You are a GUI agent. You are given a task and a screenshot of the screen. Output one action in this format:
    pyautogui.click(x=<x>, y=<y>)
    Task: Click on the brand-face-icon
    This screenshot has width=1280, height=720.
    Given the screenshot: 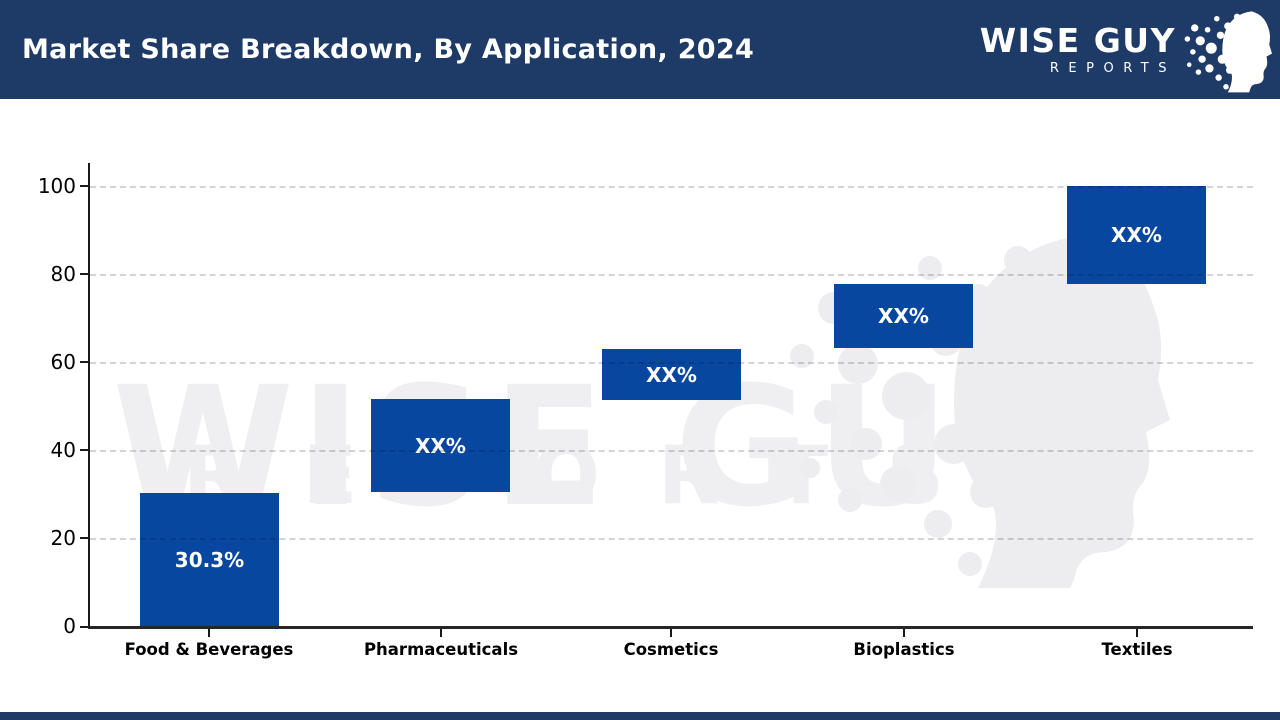 What is the action you would take?
    pyautogui.click(x=1228, y=51)
    